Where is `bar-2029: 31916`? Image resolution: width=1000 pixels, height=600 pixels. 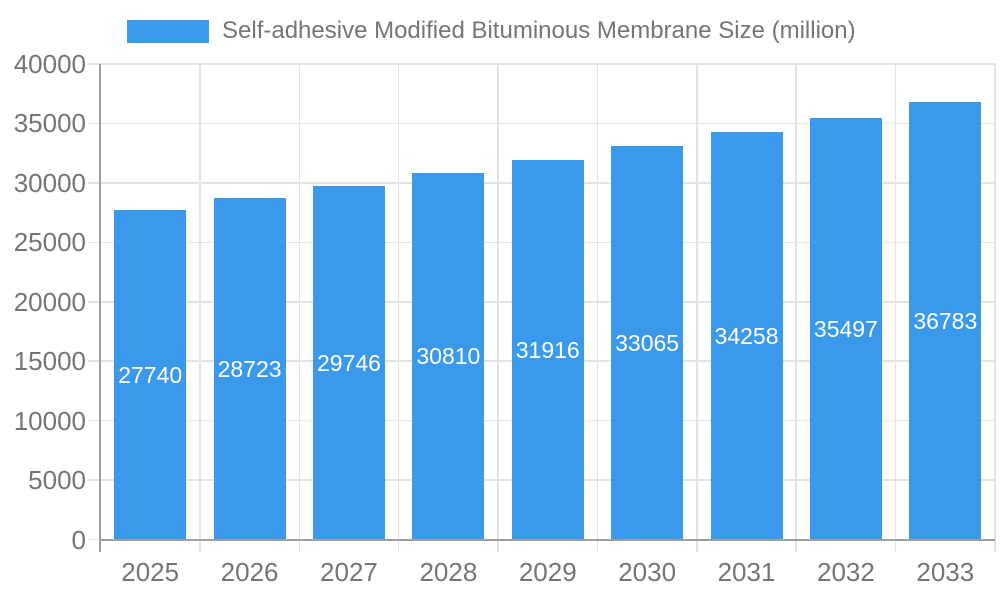 bar-2029: 31916 is located at coordinates (547, 350).